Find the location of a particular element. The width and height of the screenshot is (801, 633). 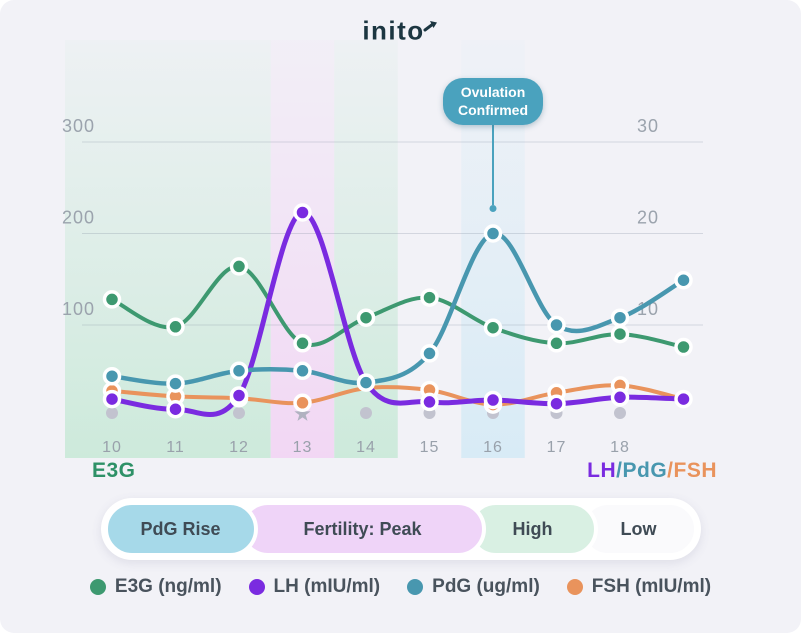

fertility-status-pills: PdG Rise Fertility: Peak High Low is located at coordinates (400, 529).